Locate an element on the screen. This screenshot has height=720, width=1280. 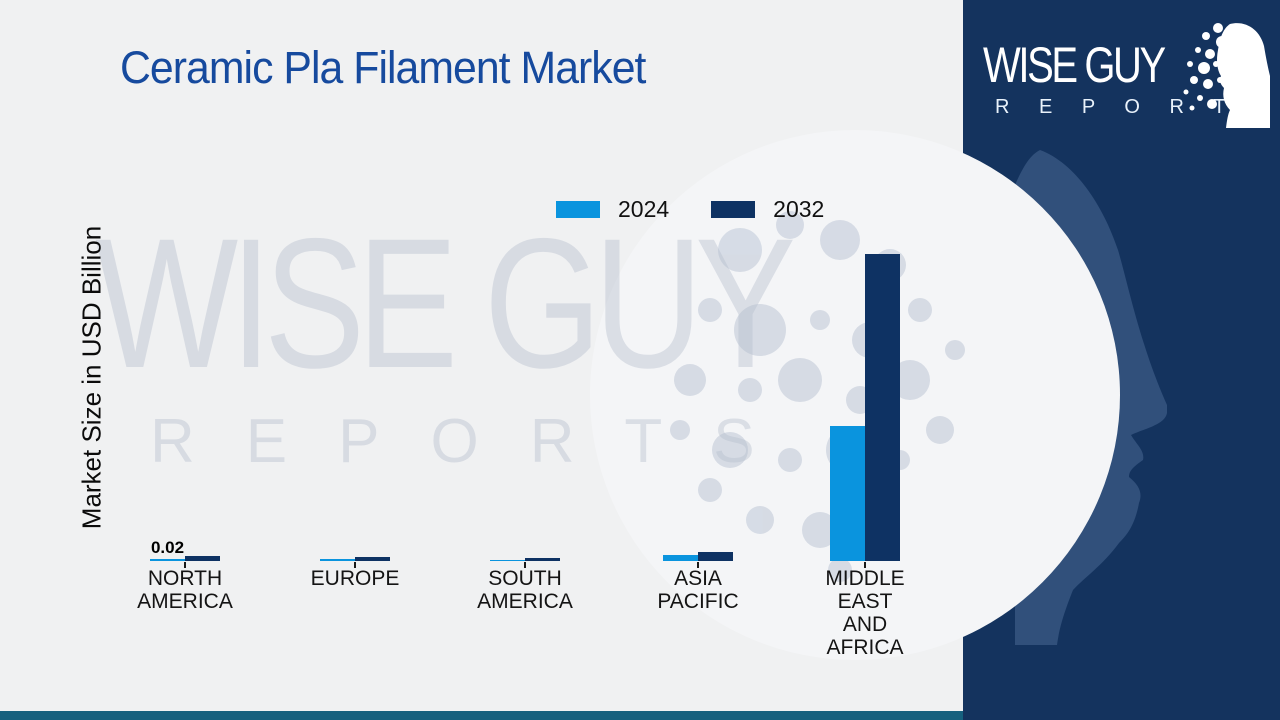
bar-2024-south-america is located at coordinates (507, 560).